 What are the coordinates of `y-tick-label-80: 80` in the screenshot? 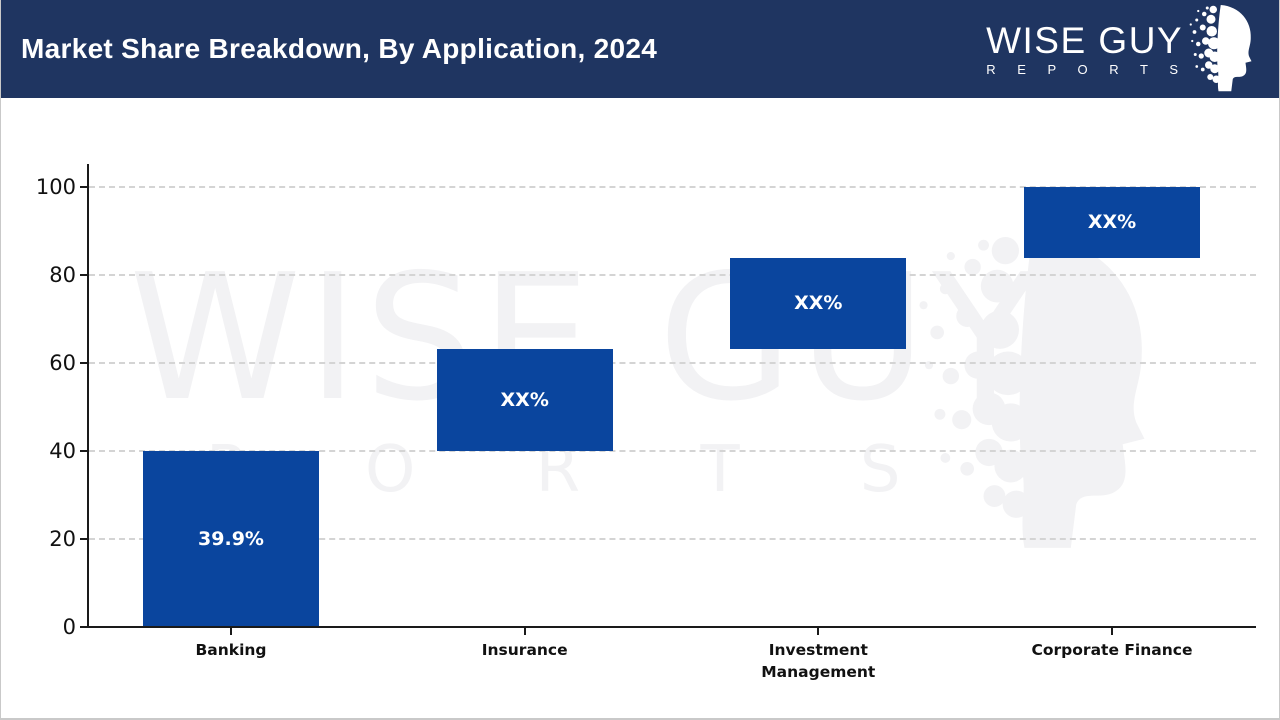 It's located at (62, 275).